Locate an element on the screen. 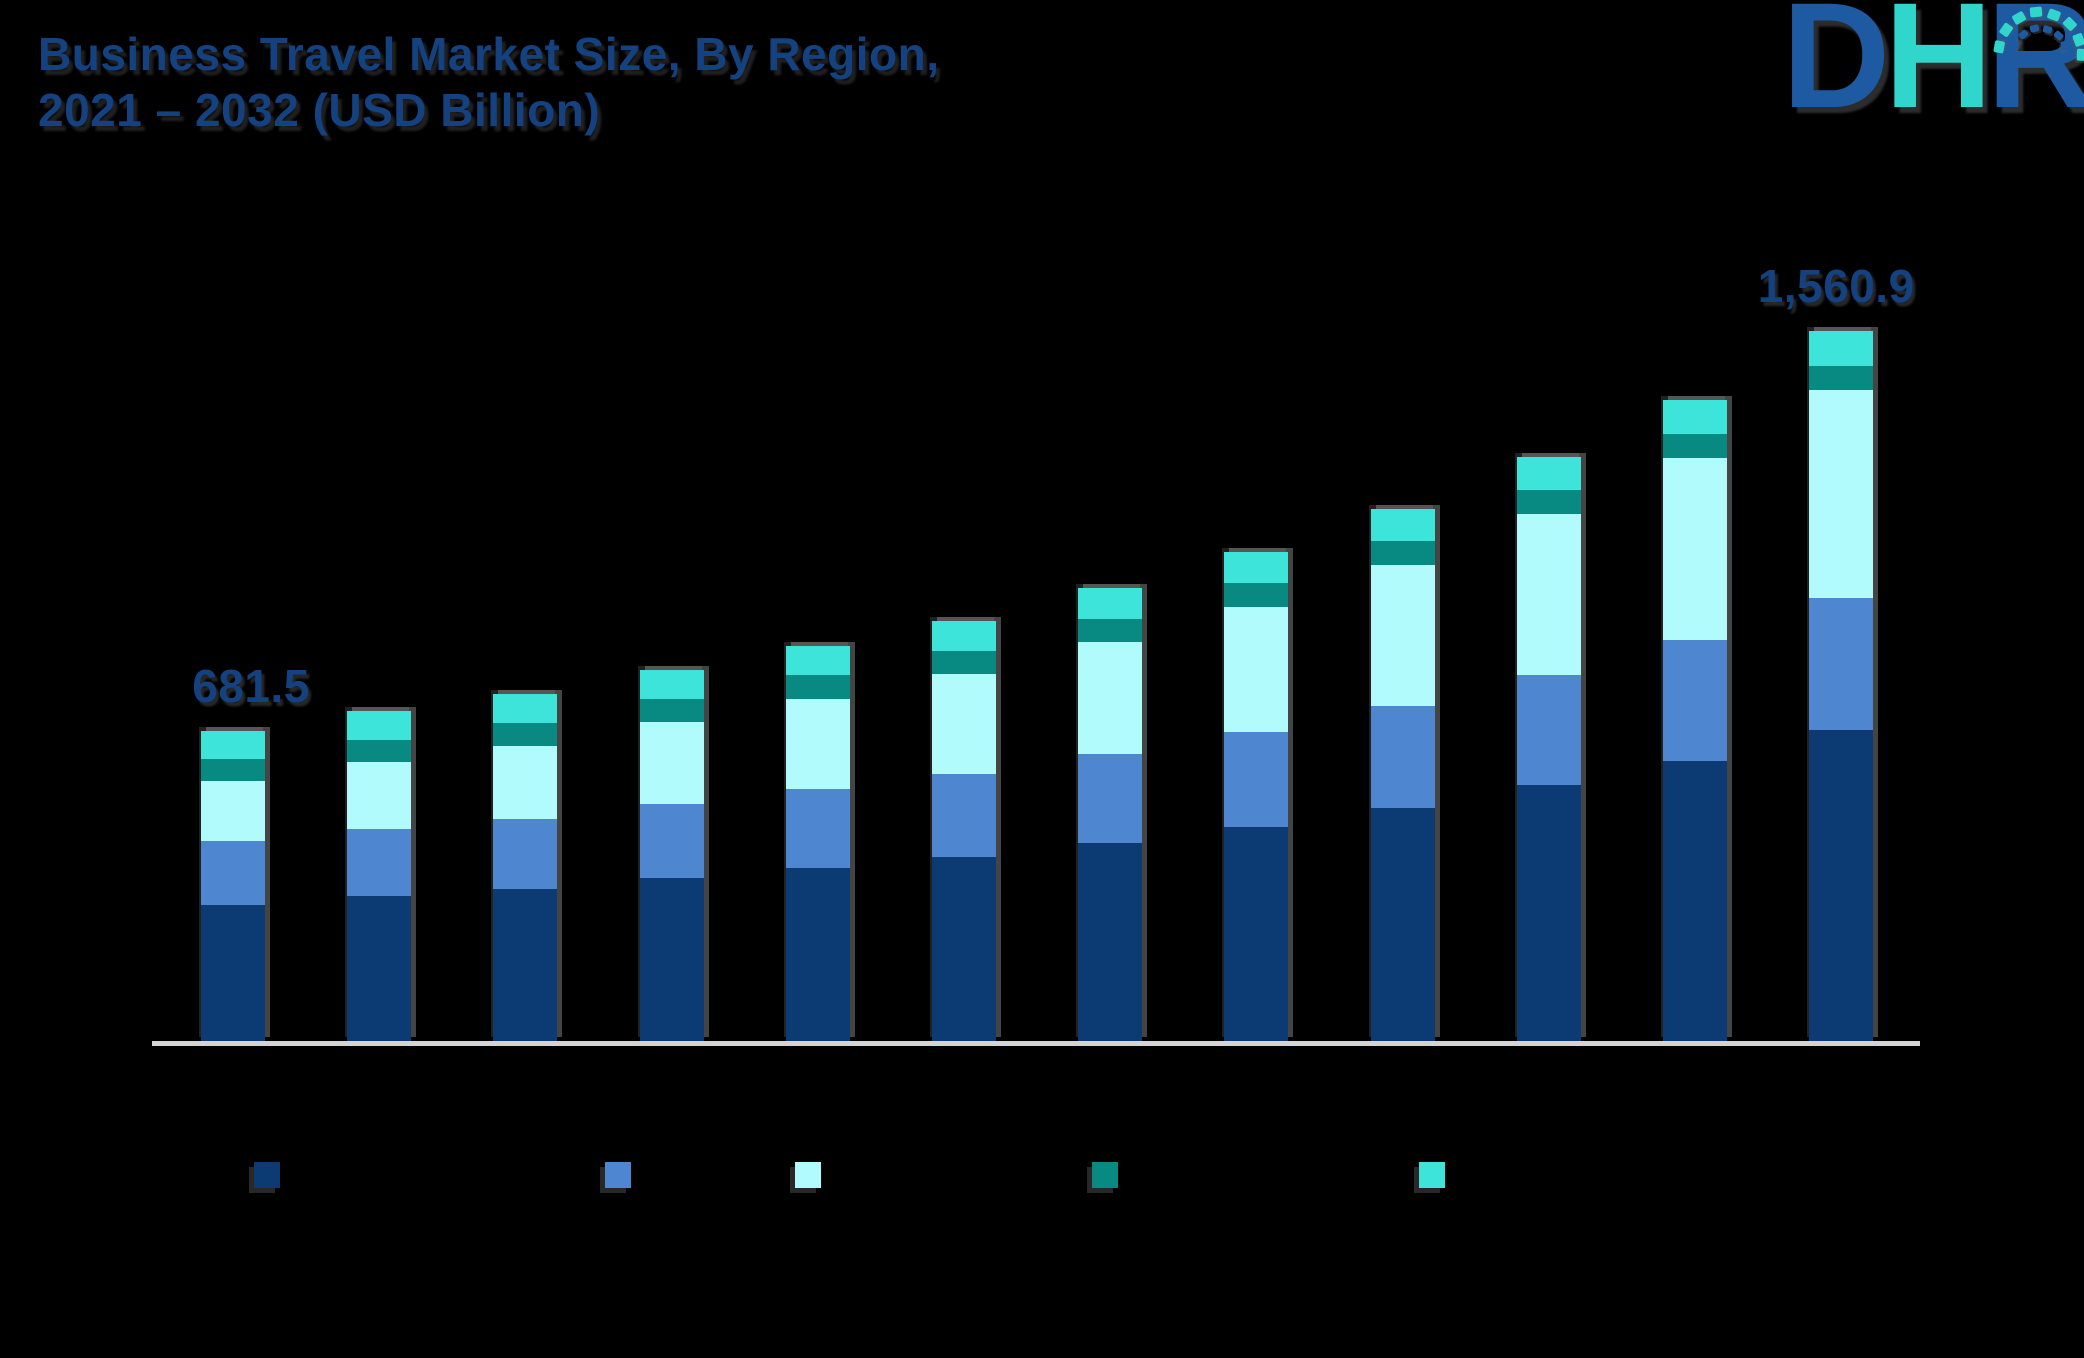 The height and width of the screenshot is (1358, 2084). segment-blue-2032 is located at coordinates (1841, 664).